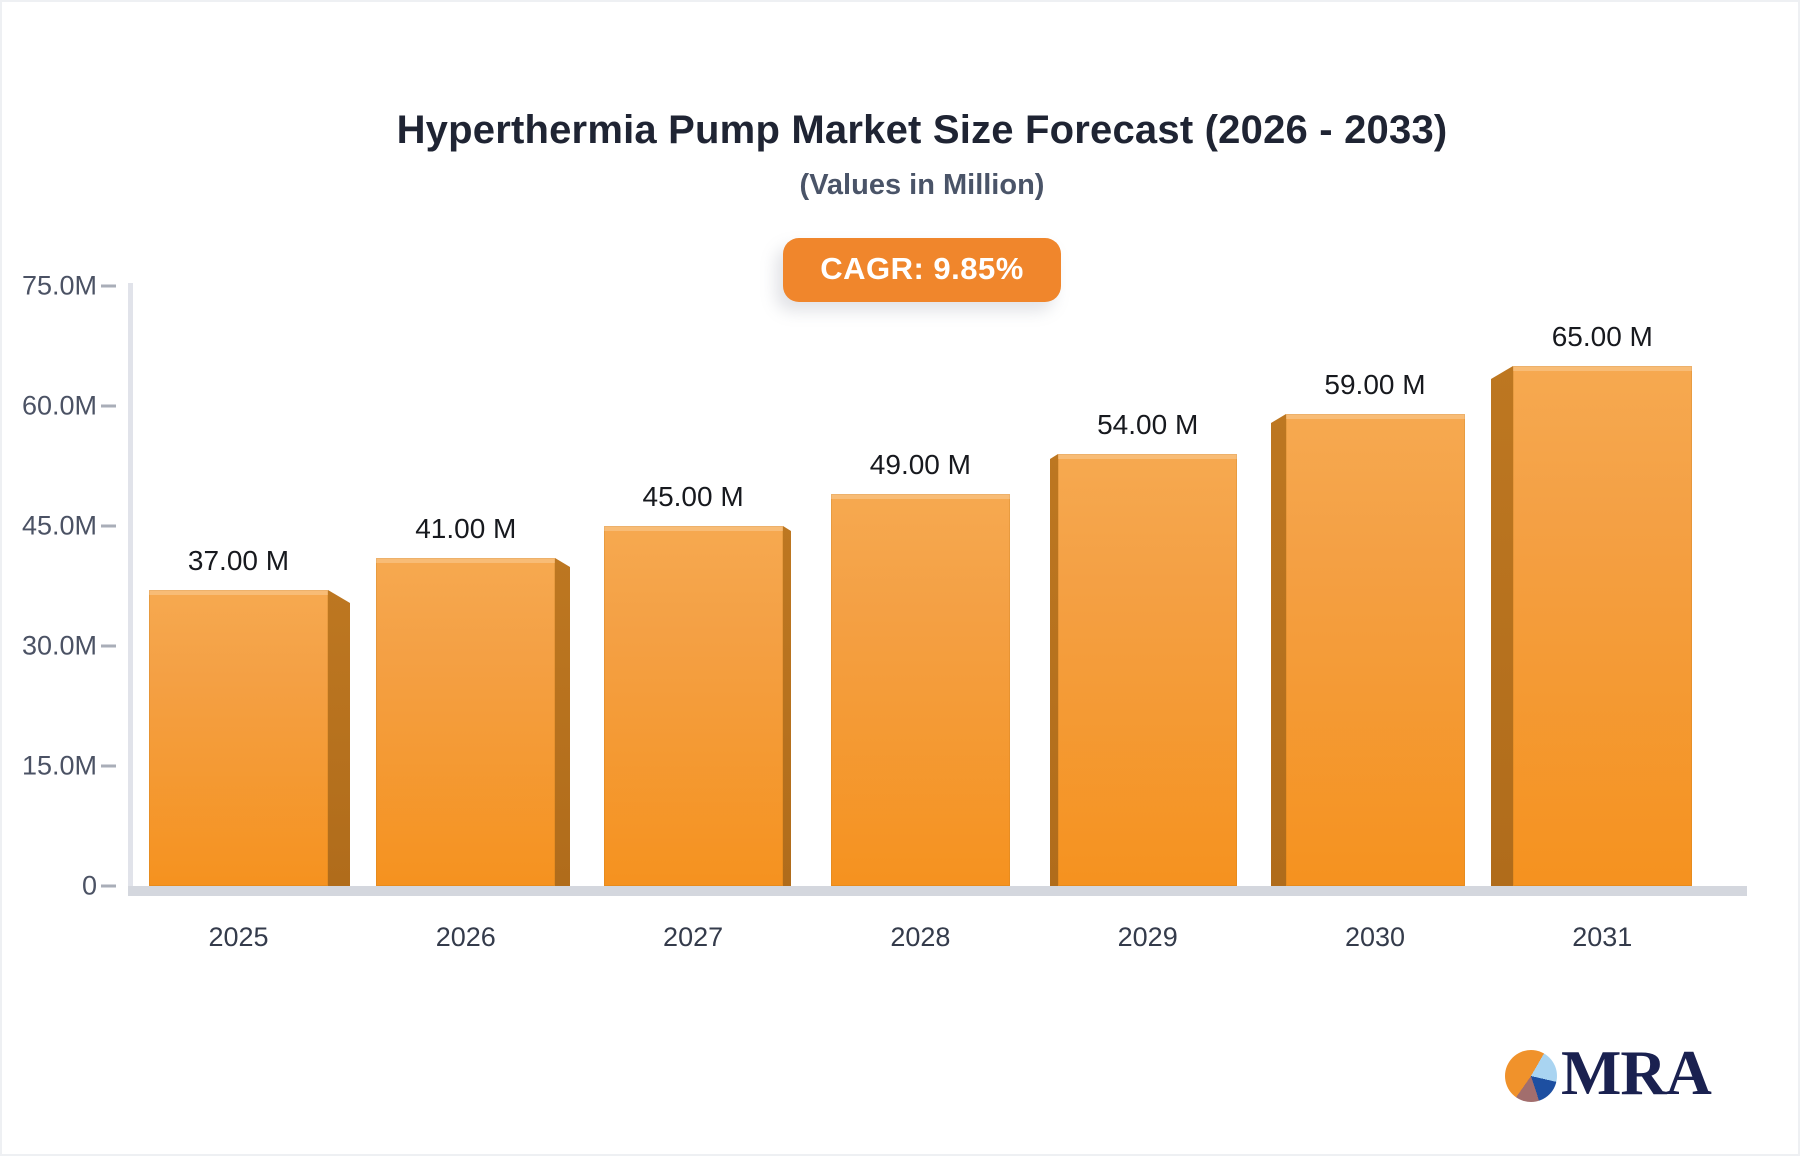 The height and width of the screenshot is (1156, 1800). I want to click on x-axis-label-2028: 2028, so click(920, 937).